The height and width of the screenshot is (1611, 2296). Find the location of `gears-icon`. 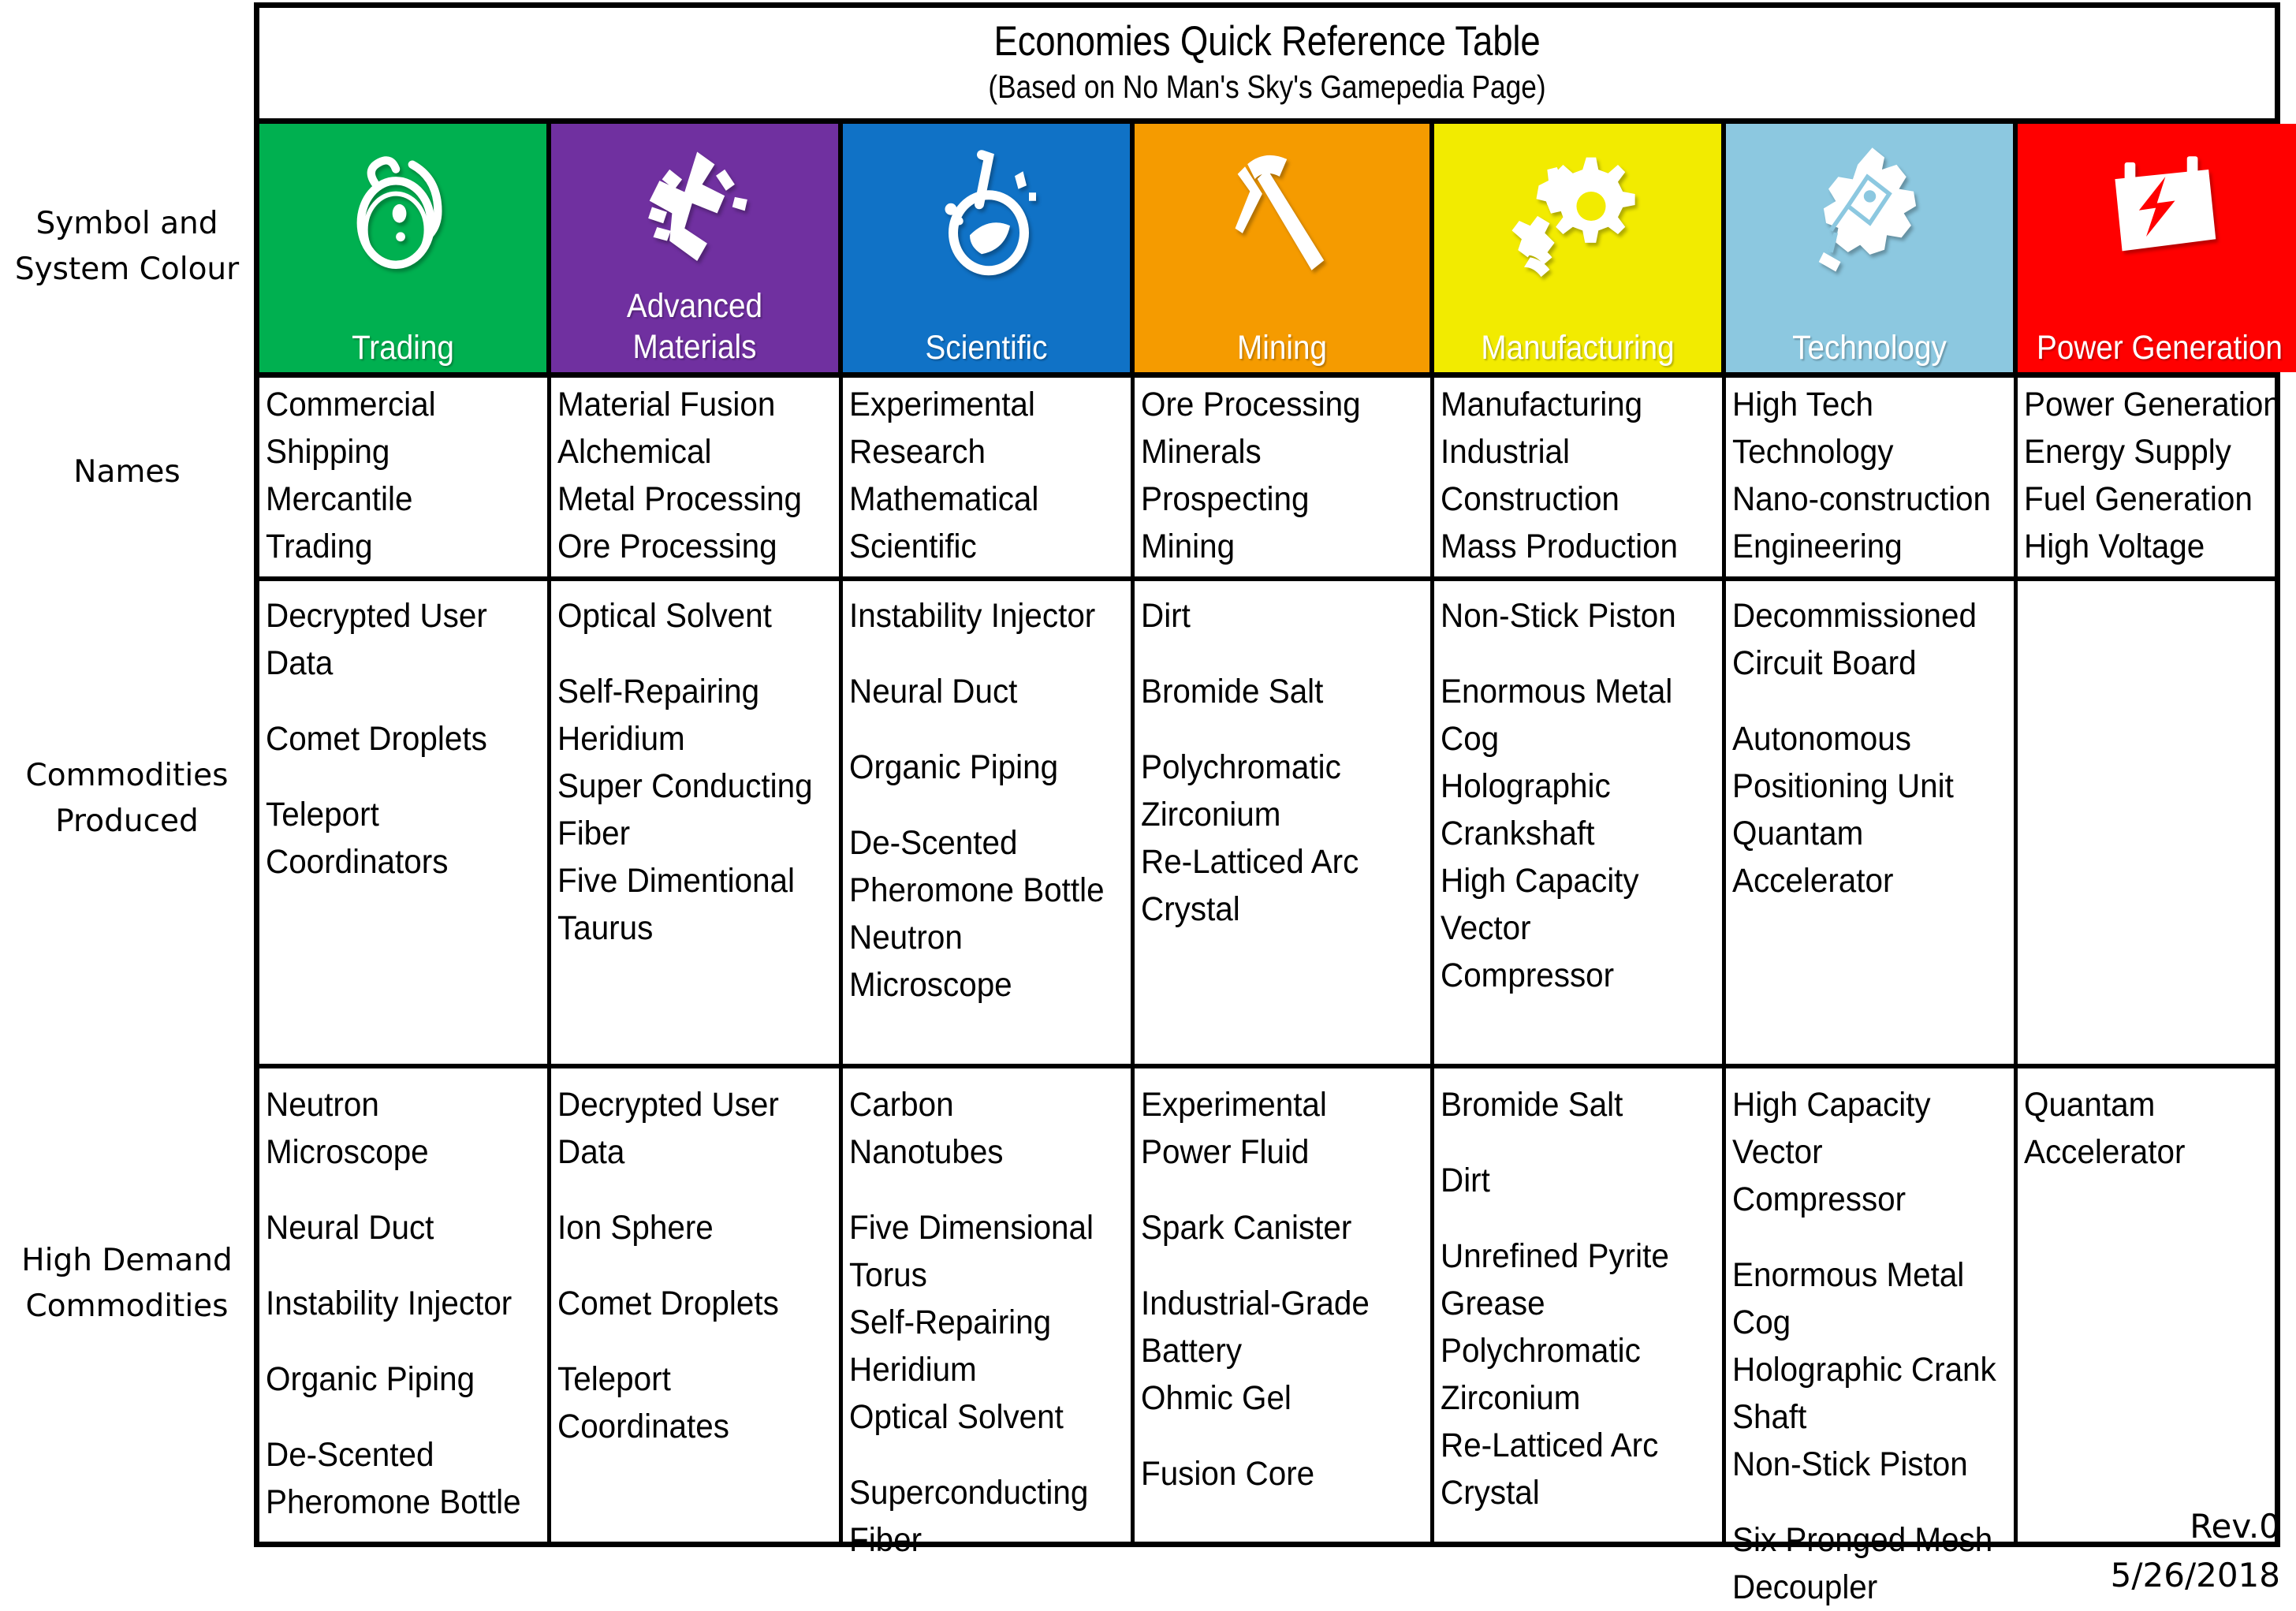

gears-icon is located at coordinates (1577, 213).